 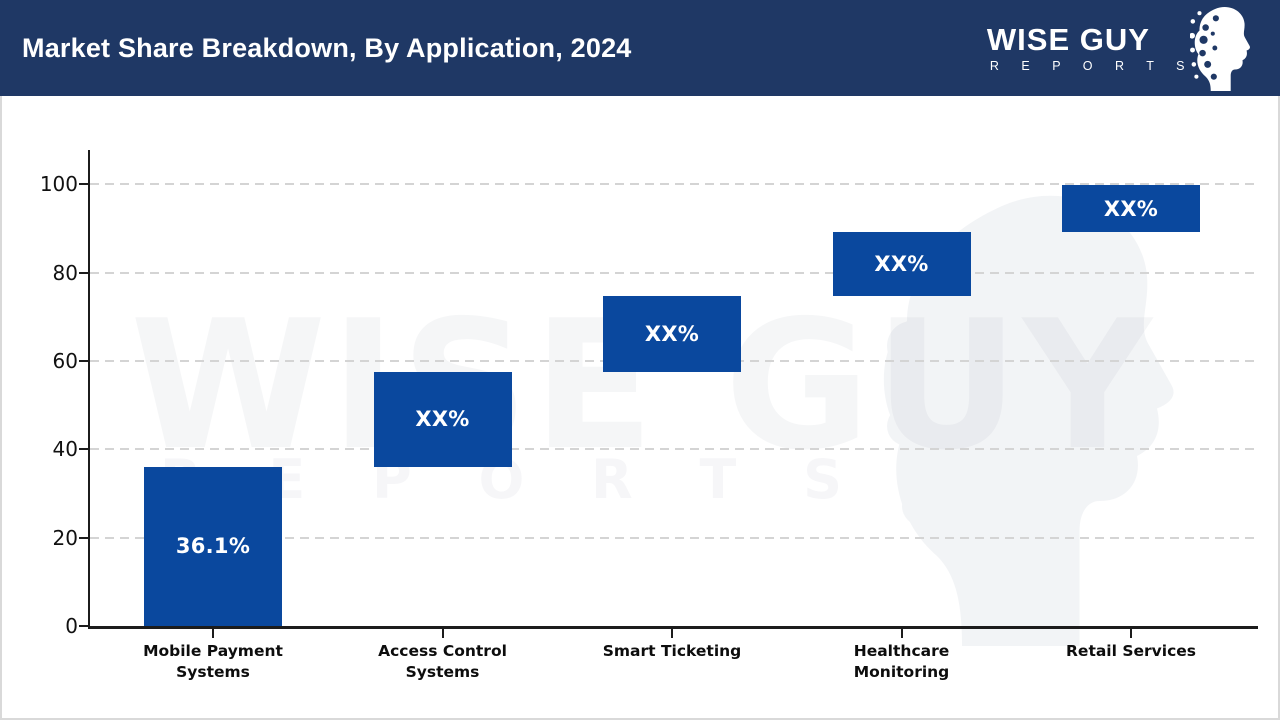 What do you see at coordinates (65, 361) in the screenshot?
I see `y-tick-label: 60` at bounding box center [65, 361].